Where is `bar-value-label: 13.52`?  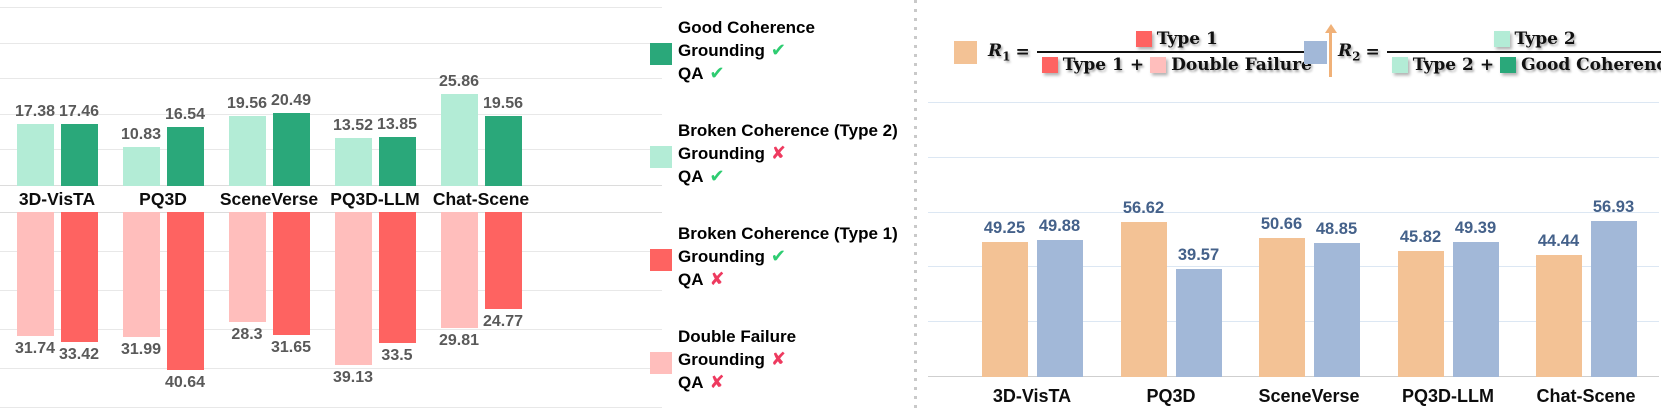
bar-value-label: 13.52 is located at coordinates (353, 125).